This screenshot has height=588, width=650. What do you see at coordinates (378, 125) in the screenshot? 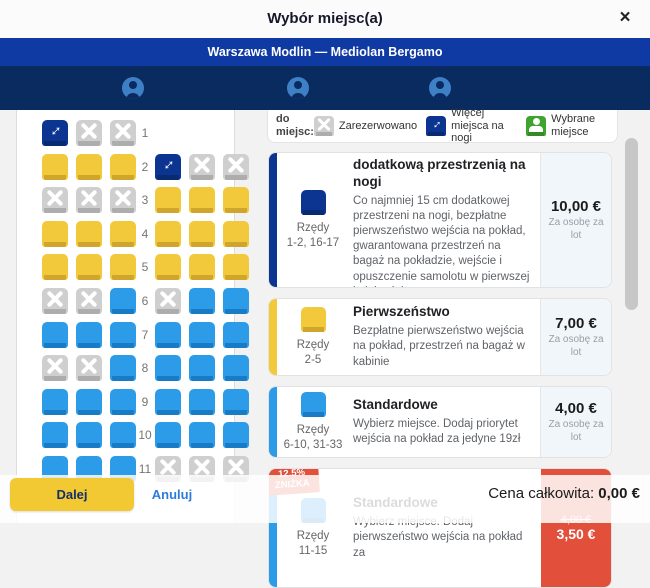
I see `legend-item-label: Zarezerwowano` at bounding box center [378, 125].